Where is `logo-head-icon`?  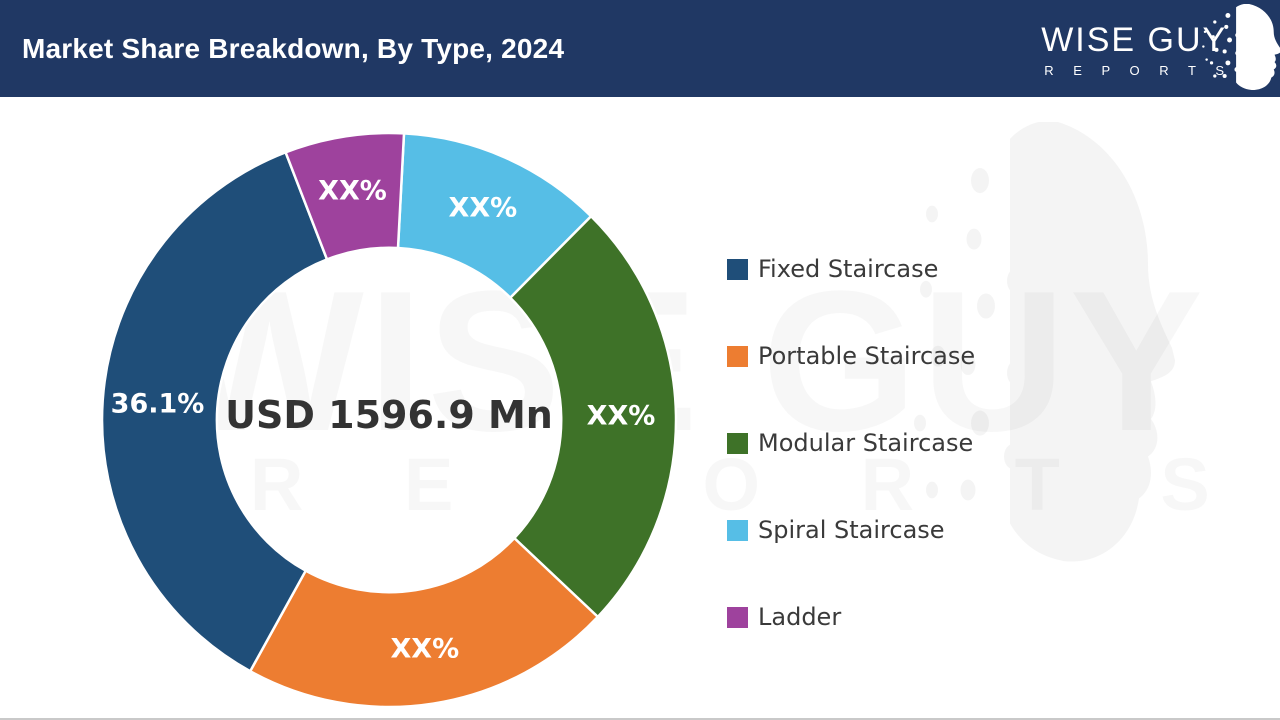 logo-head-icon is located at coordinates (1241, 47).